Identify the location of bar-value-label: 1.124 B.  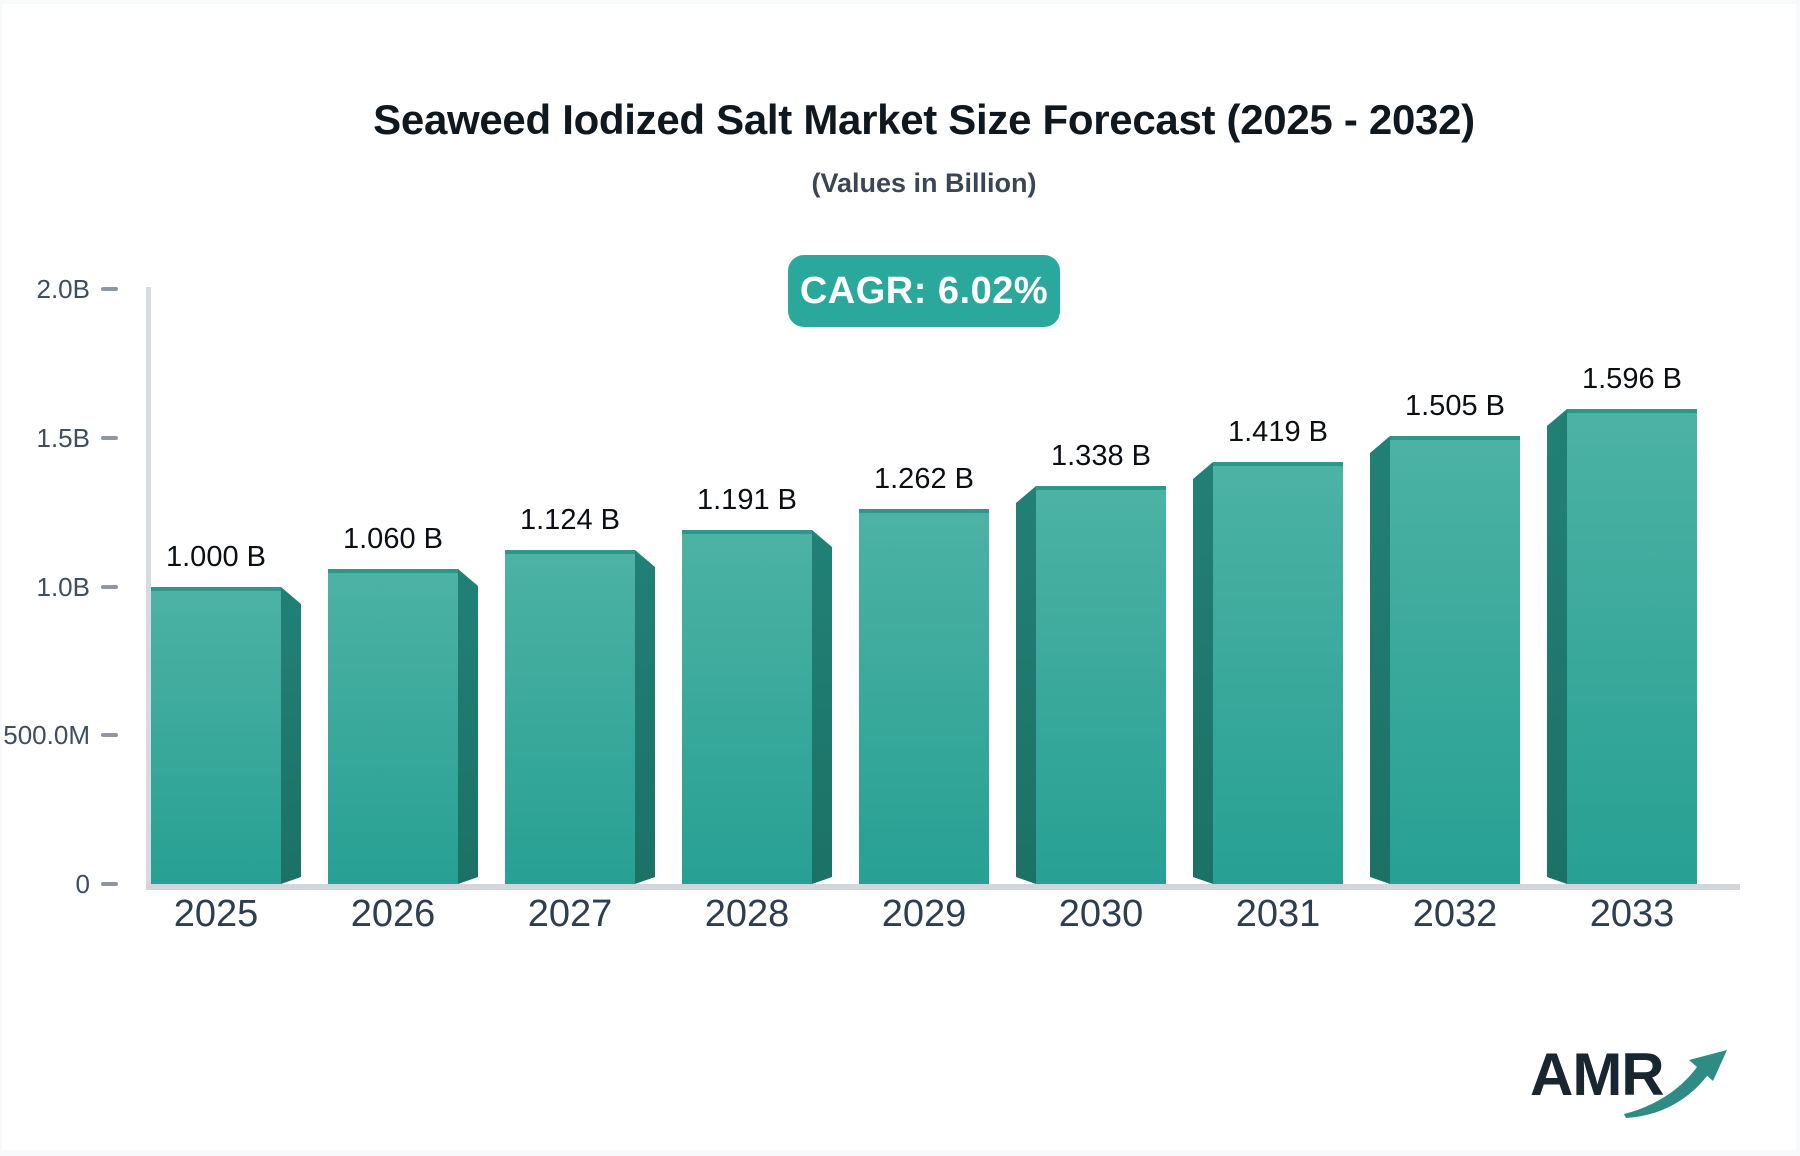
(570, 520).